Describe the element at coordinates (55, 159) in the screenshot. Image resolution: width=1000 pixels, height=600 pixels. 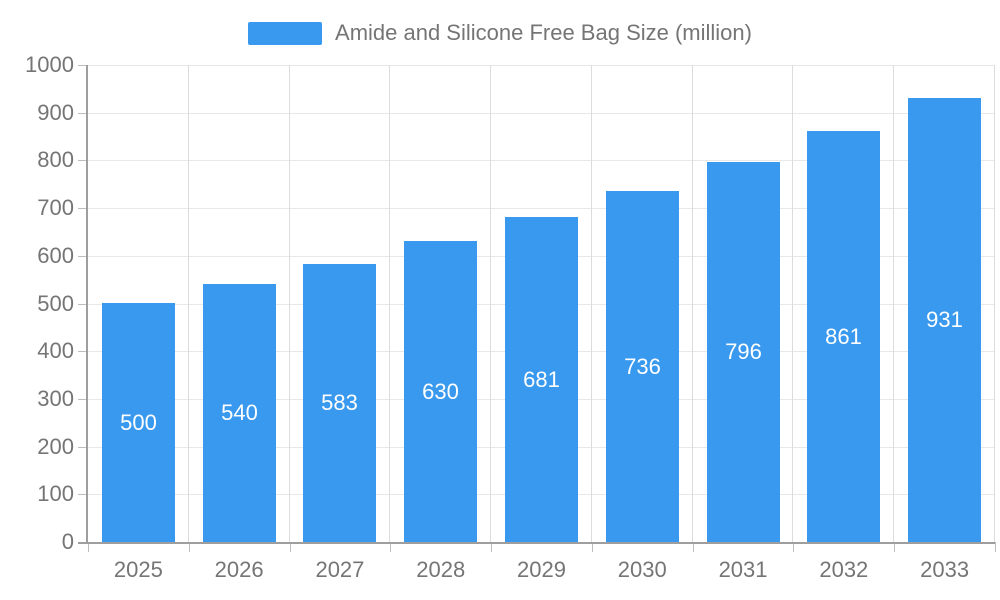
I see `y-tick-label: 800` at that location.